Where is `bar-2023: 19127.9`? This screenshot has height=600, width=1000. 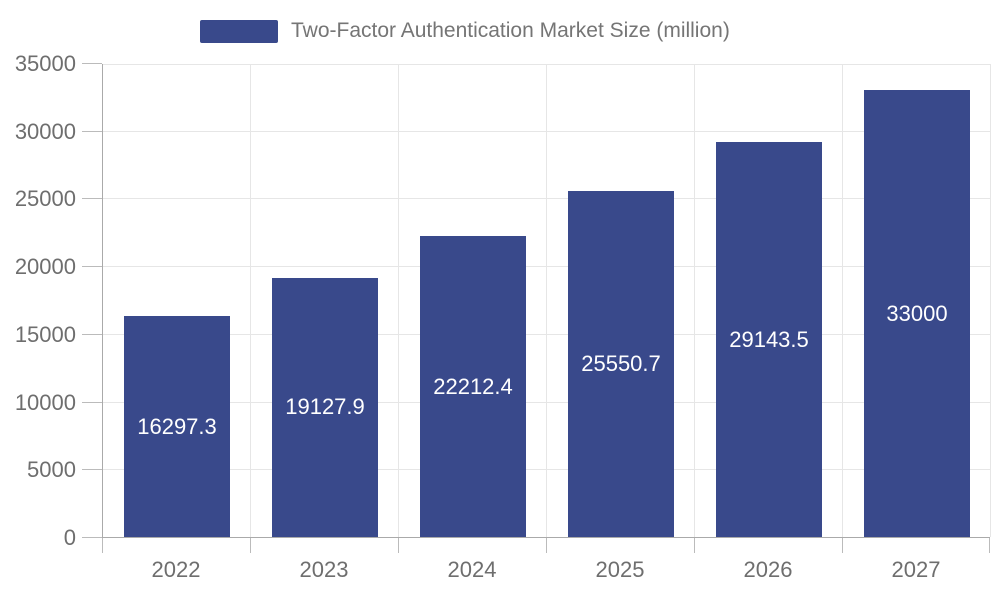
bar-2023: 19127.9 is located at coordinates (325, 407).